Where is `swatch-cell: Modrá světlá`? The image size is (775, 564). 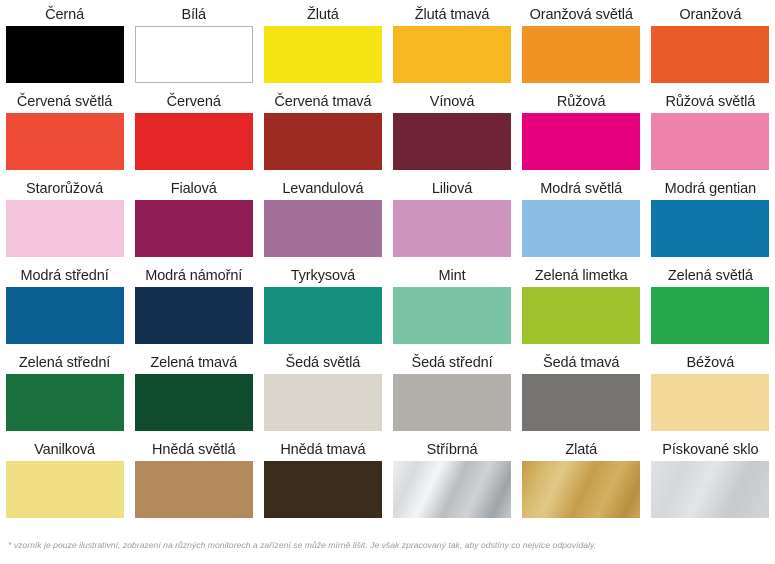
swatch-cell: Modrá světlá is located at coordinates (581, 221).